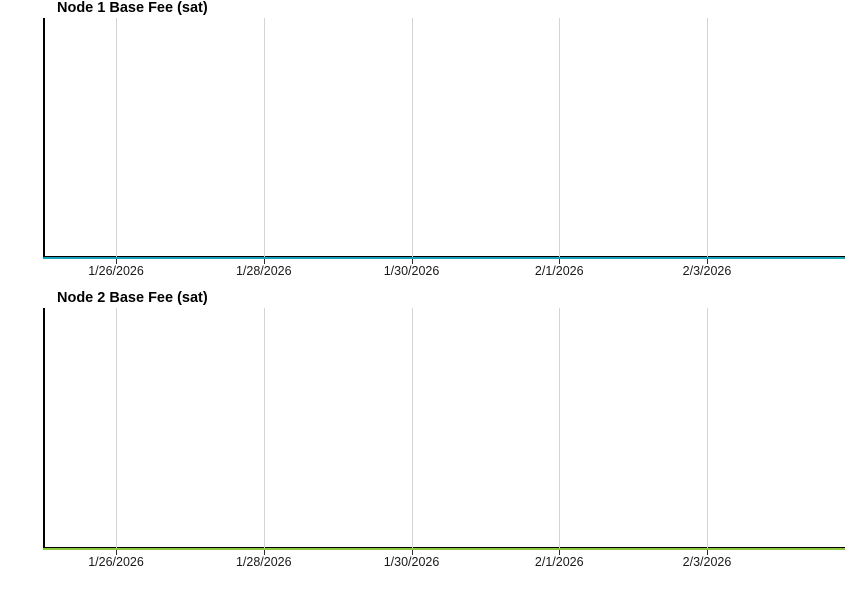  Describe the element at coordinates (132, 8) in the screenshot. I see `chart-title: Node 1 Base Fee (sat)` at that location.